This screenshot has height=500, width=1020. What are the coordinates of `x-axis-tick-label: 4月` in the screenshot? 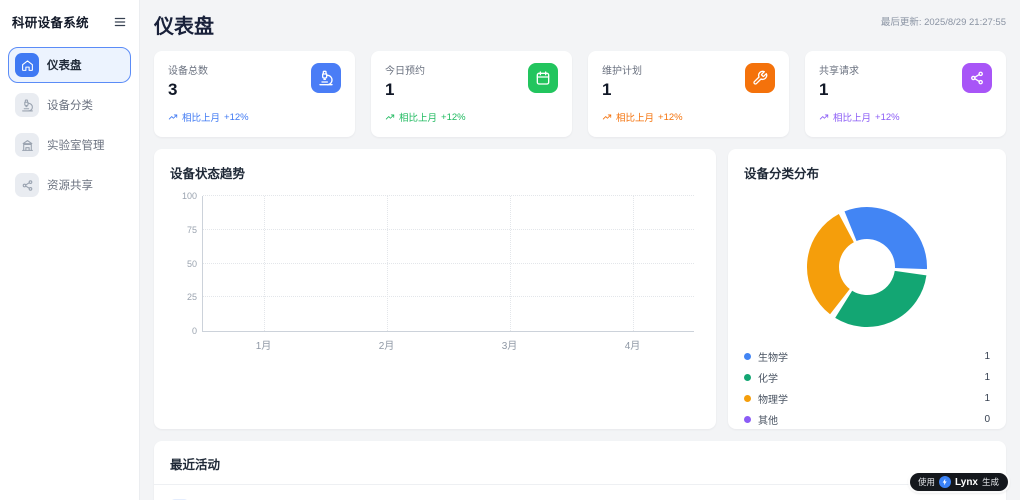 It's located at (632, 346).